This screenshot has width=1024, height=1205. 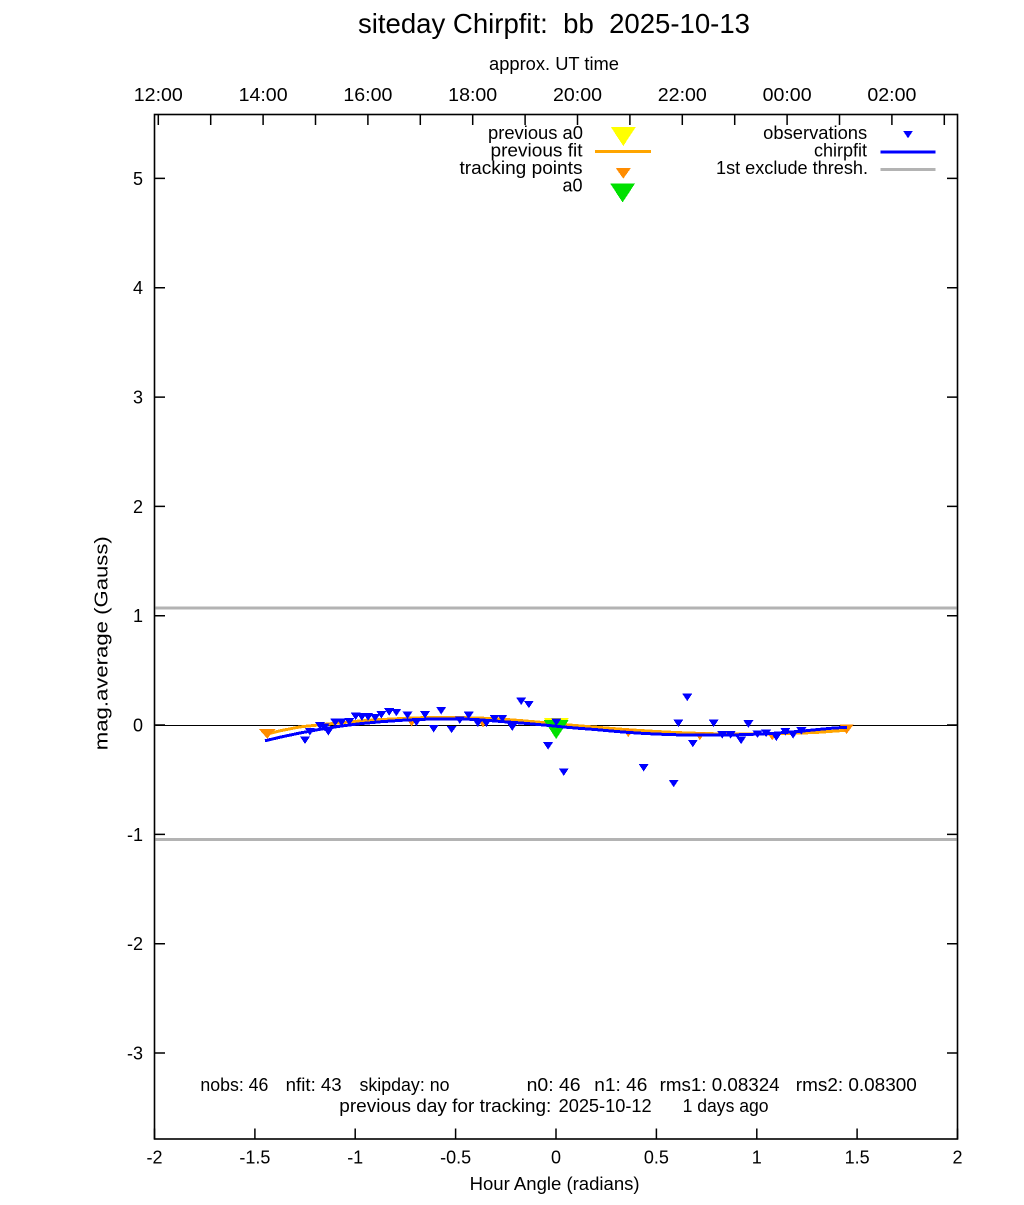 What do you see at coordinates (682, 95) in the screenshot?
I see `svg-text: 22:00` at bounding box center [682, 95].